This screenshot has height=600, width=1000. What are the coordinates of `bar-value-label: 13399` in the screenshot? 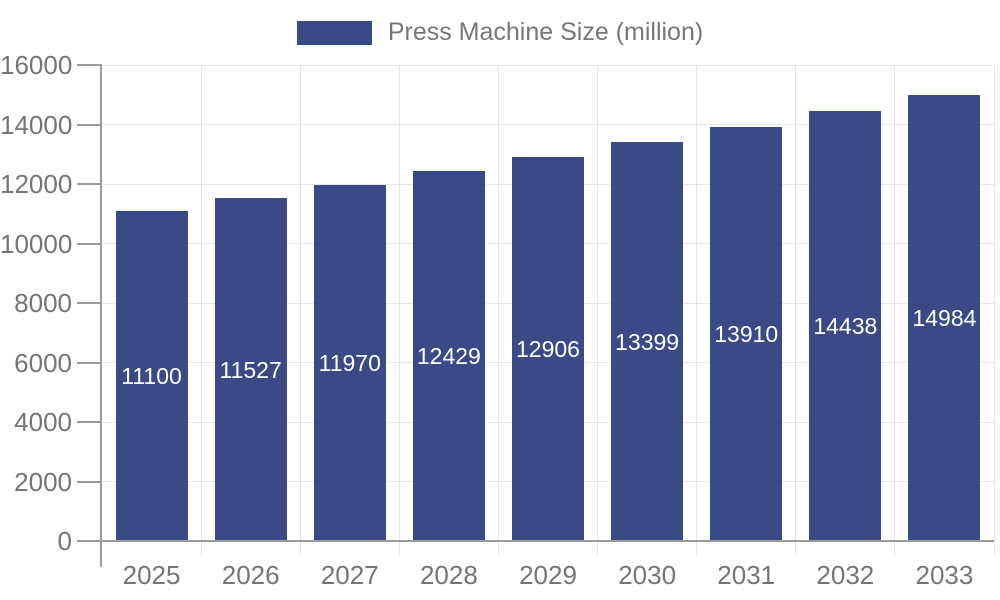 It's located at (647, 341).